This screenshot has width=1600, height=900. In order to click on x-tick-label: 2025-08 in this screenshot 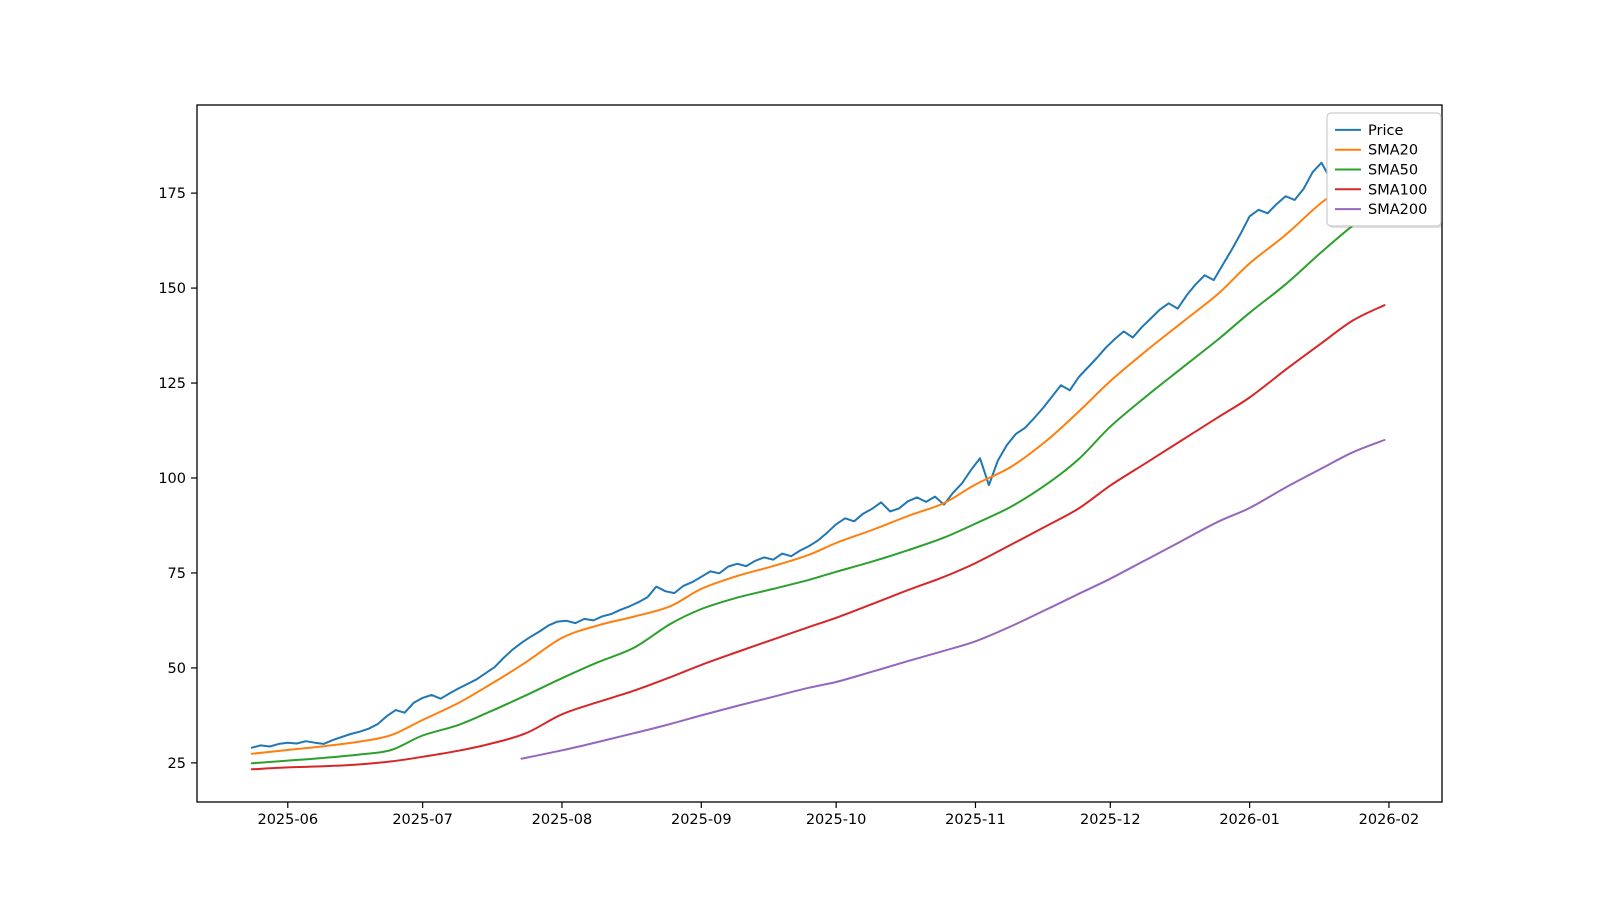, I will do `click(562, 820)`.